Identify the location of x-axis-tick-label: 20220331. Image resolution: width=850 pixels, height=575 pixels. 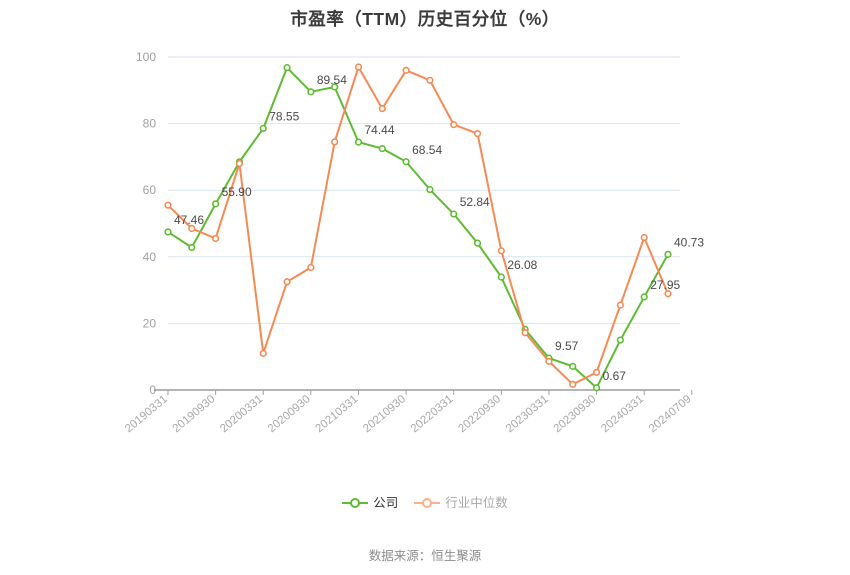
(432, 414).